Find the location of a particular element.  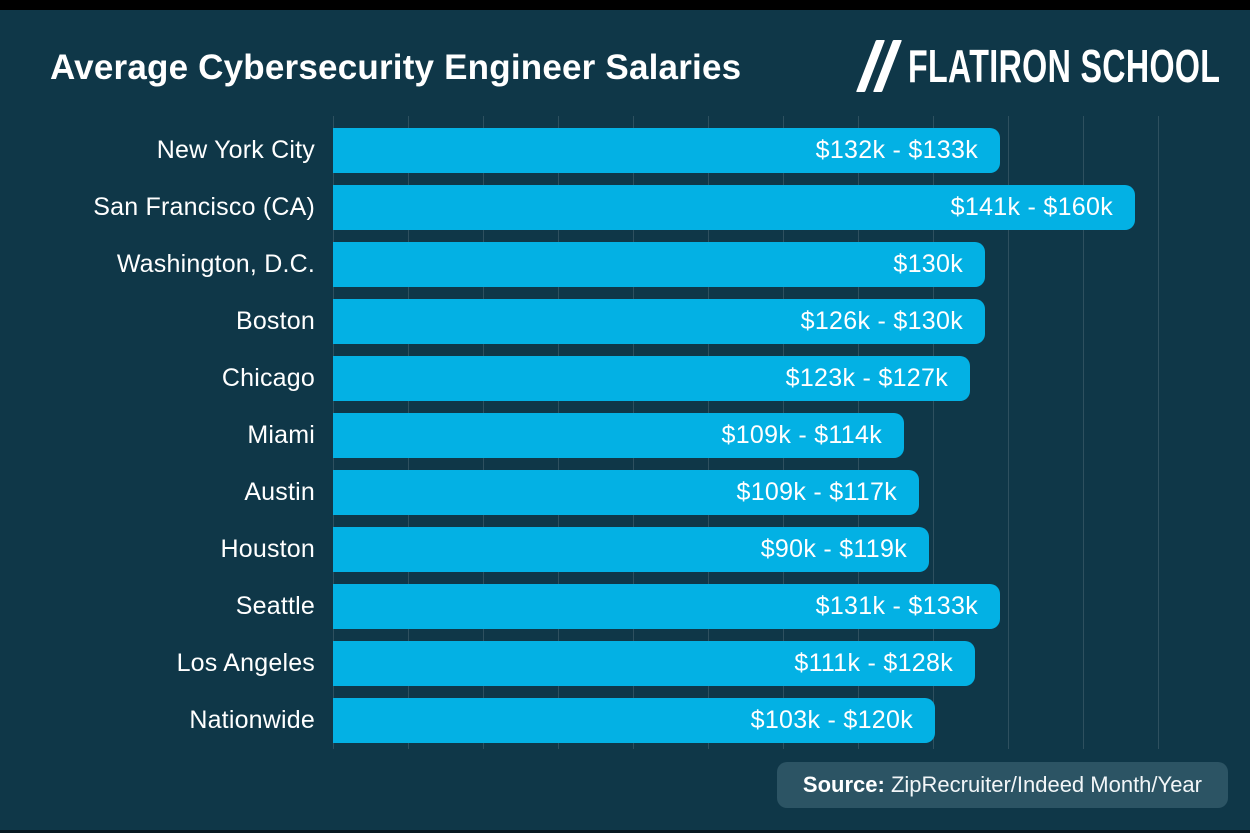

bar-category-label: San Francisco (CA) is located at coordinates (204, 207).